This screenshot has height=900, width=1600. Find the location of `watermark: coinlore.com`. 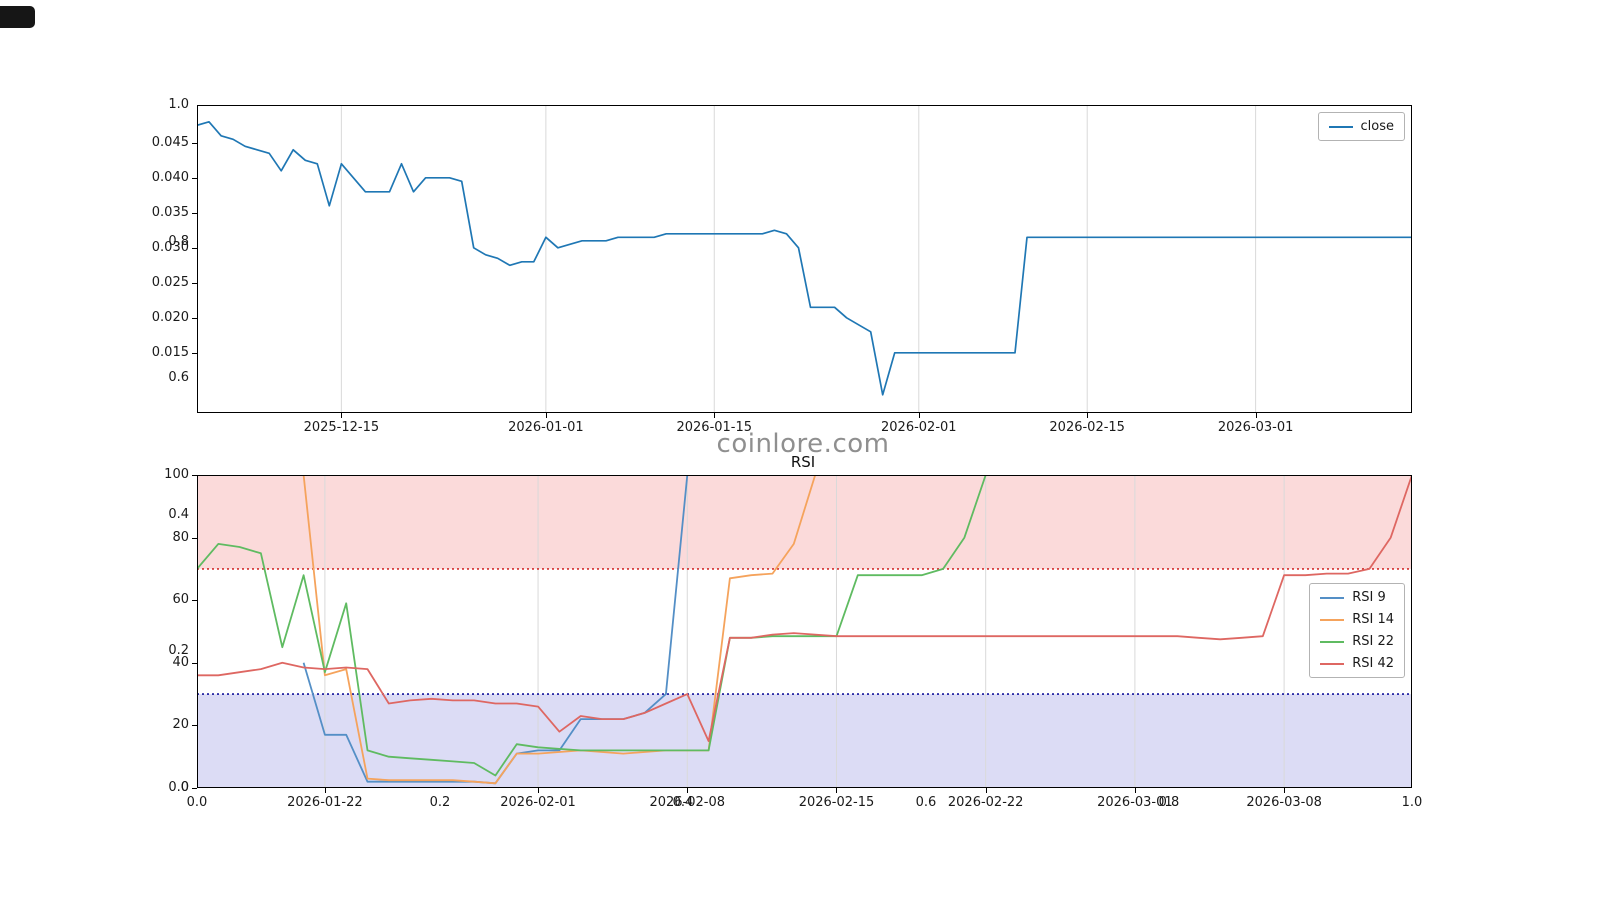

watermark: coinlore.com is located at coordinates (803, 444).